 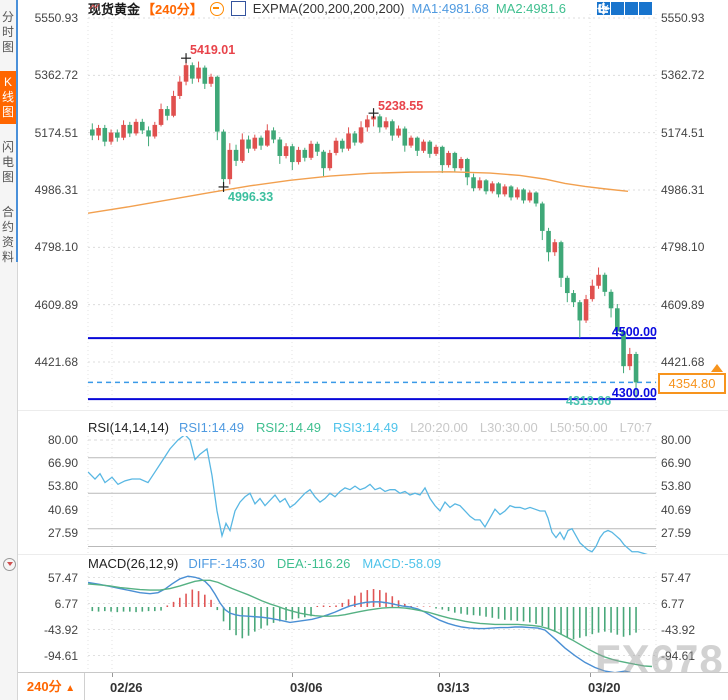 I want to click on rsi-value: L20:20.00, so click(x=439, y=427).